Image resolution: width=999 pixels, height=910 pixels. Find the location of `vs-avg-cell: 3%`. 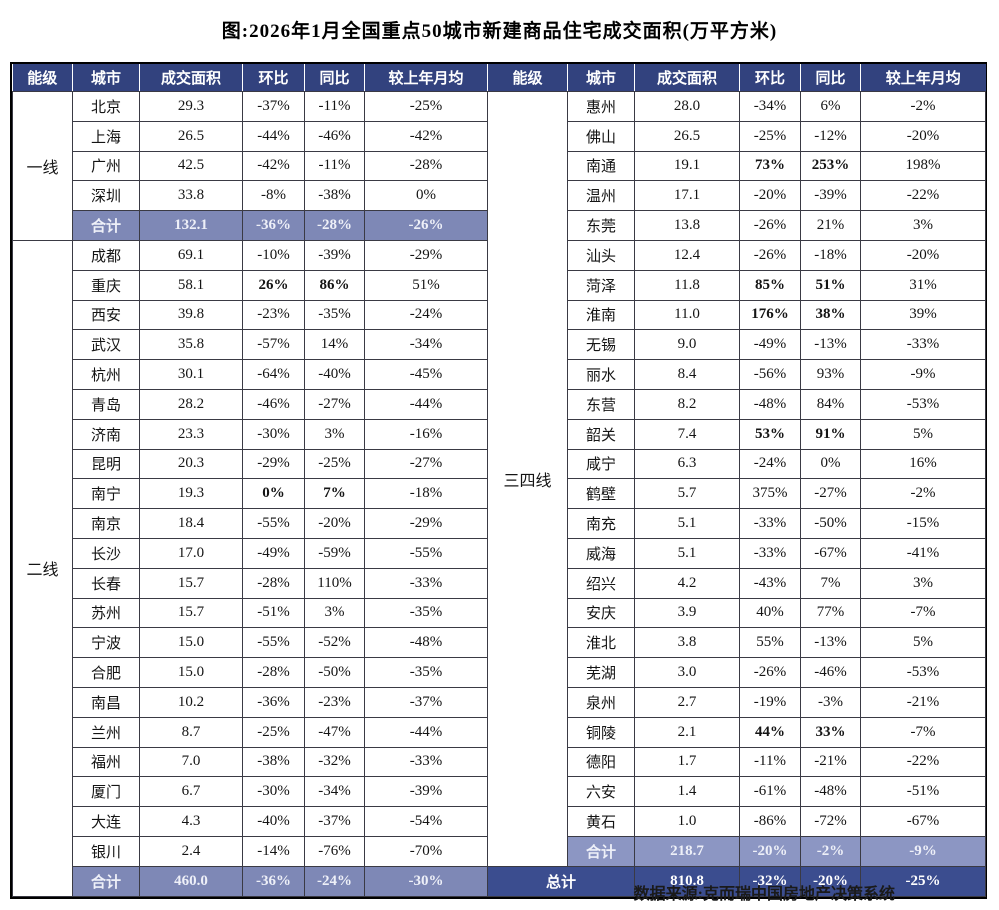

vs-avg-cell: 3% is located at coordinates (923, 583).